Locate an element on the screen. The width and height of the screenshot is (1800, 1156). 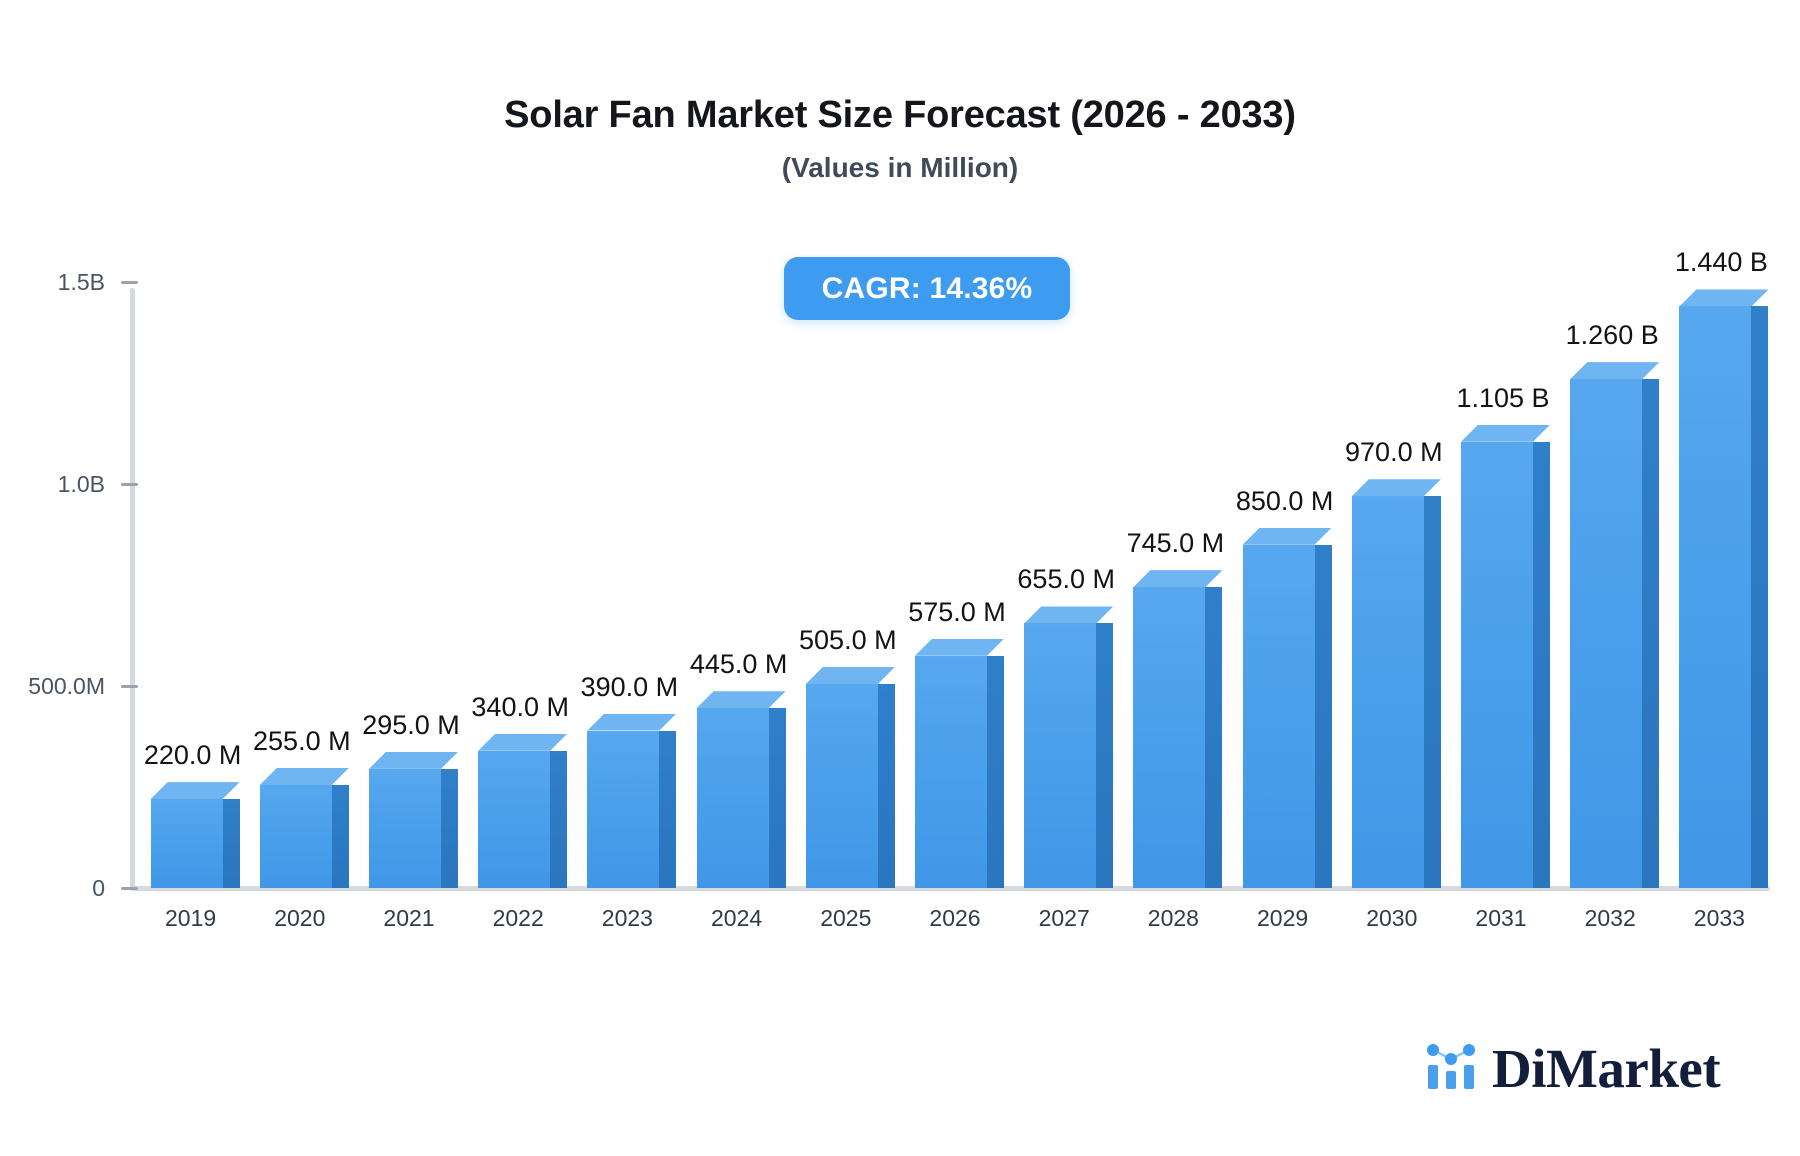
x-axis-tick-label: 2030 is located at coordinates (1392, 918).